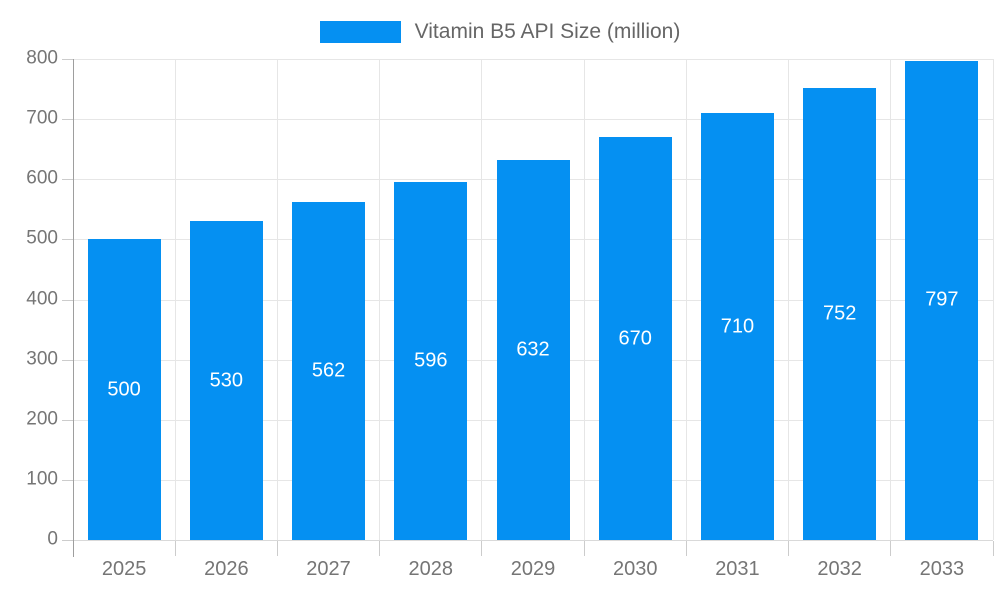 This screenshot has width=1000, height=600. Describe the element at coordinates (42, 178) in the screenshot. I see `y-axis-tick-label: 600` at that location.